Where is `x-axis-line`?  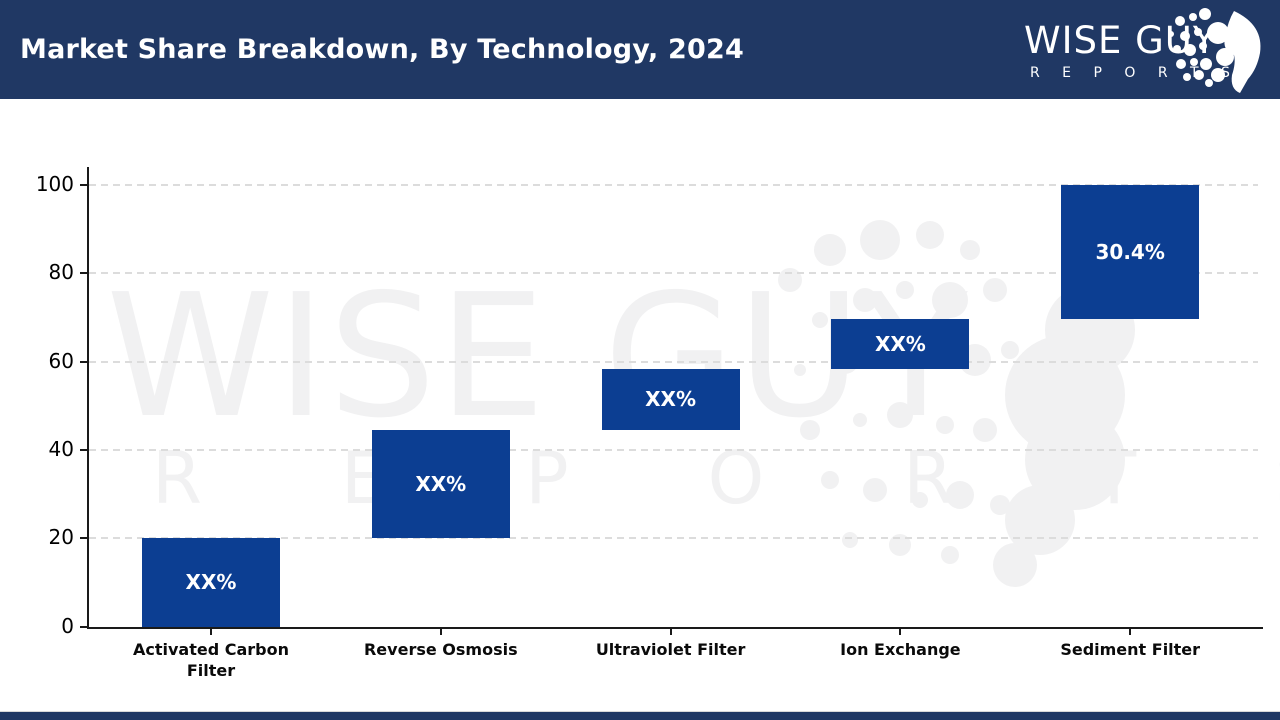
x-axis-line is located at coordinates (675, 627).